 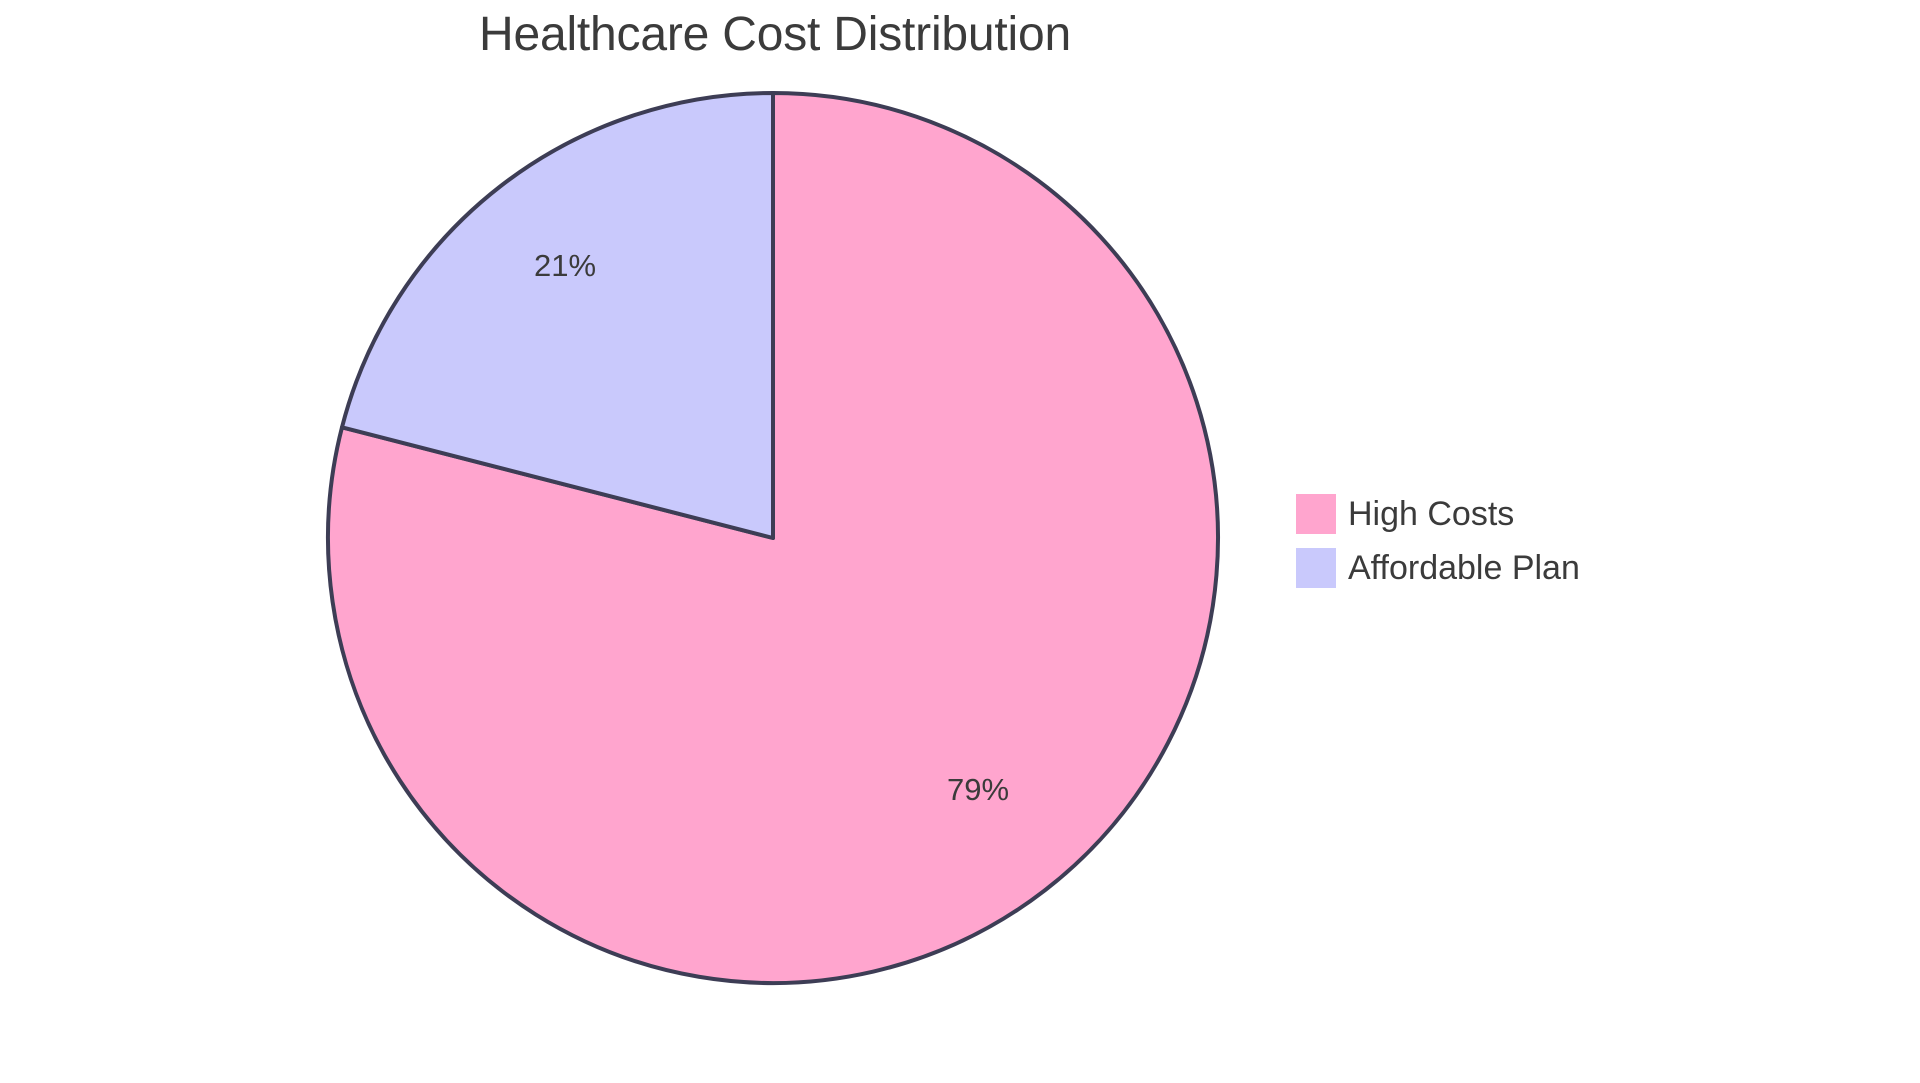 I want to click on pie-slice, so click(x=557, y=315).